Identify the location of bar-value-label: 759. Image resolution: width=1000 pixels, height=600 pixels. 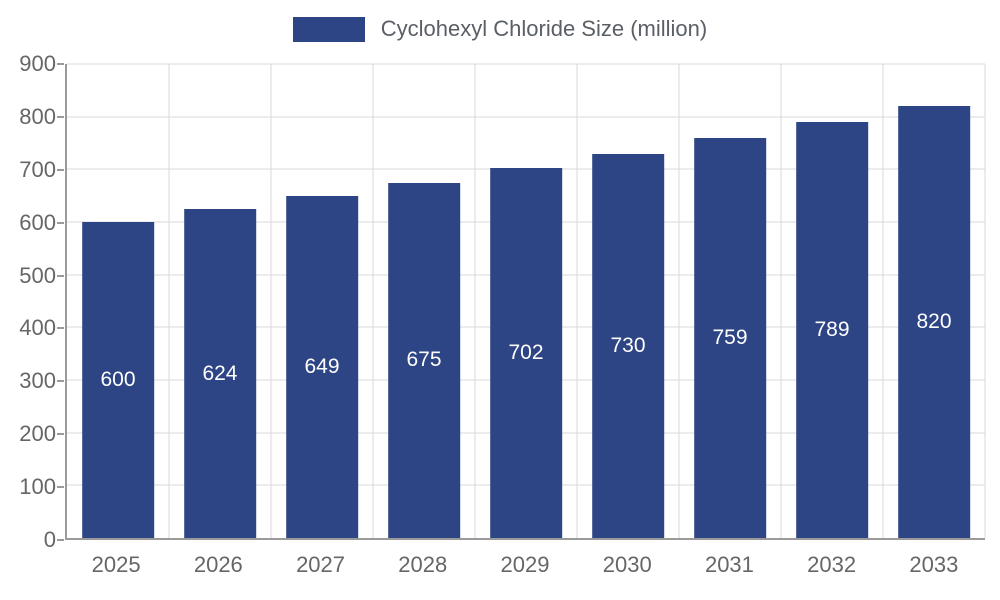
(730, 338).